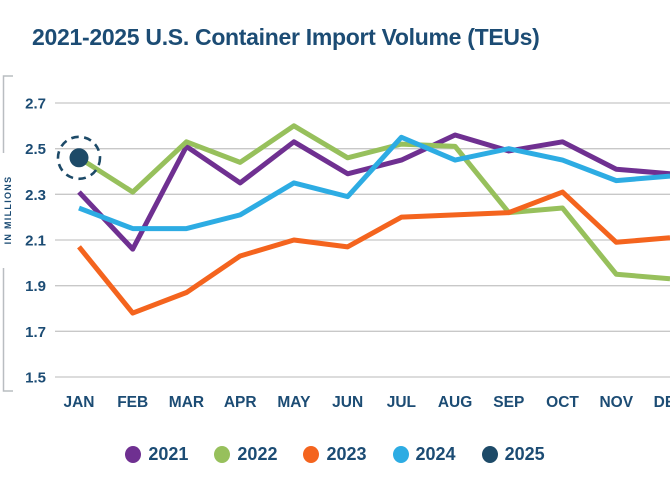 This screenshot has height=486, width=670. Describe the element at coordinates (616, 402) in the screenshot. I see `x-tick-label: NOV` at that location.